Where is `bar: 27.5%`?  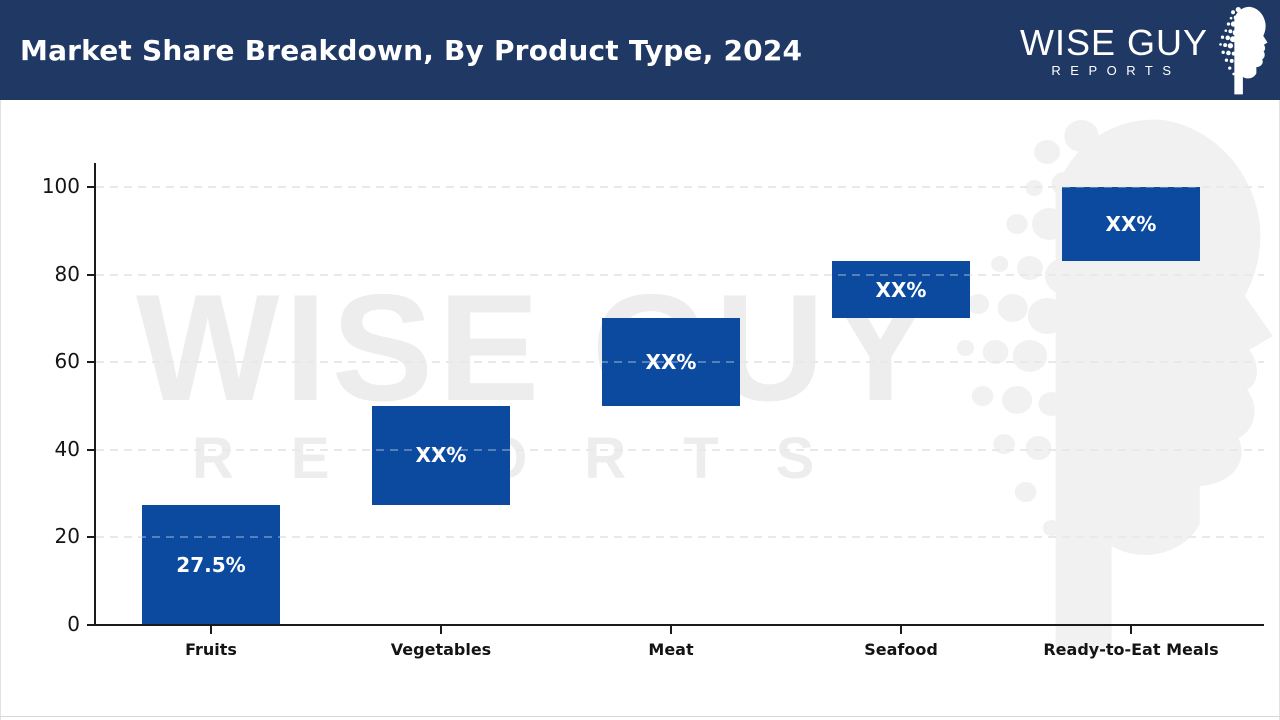
bar: 27.5% is located at coordinates (211, 564).